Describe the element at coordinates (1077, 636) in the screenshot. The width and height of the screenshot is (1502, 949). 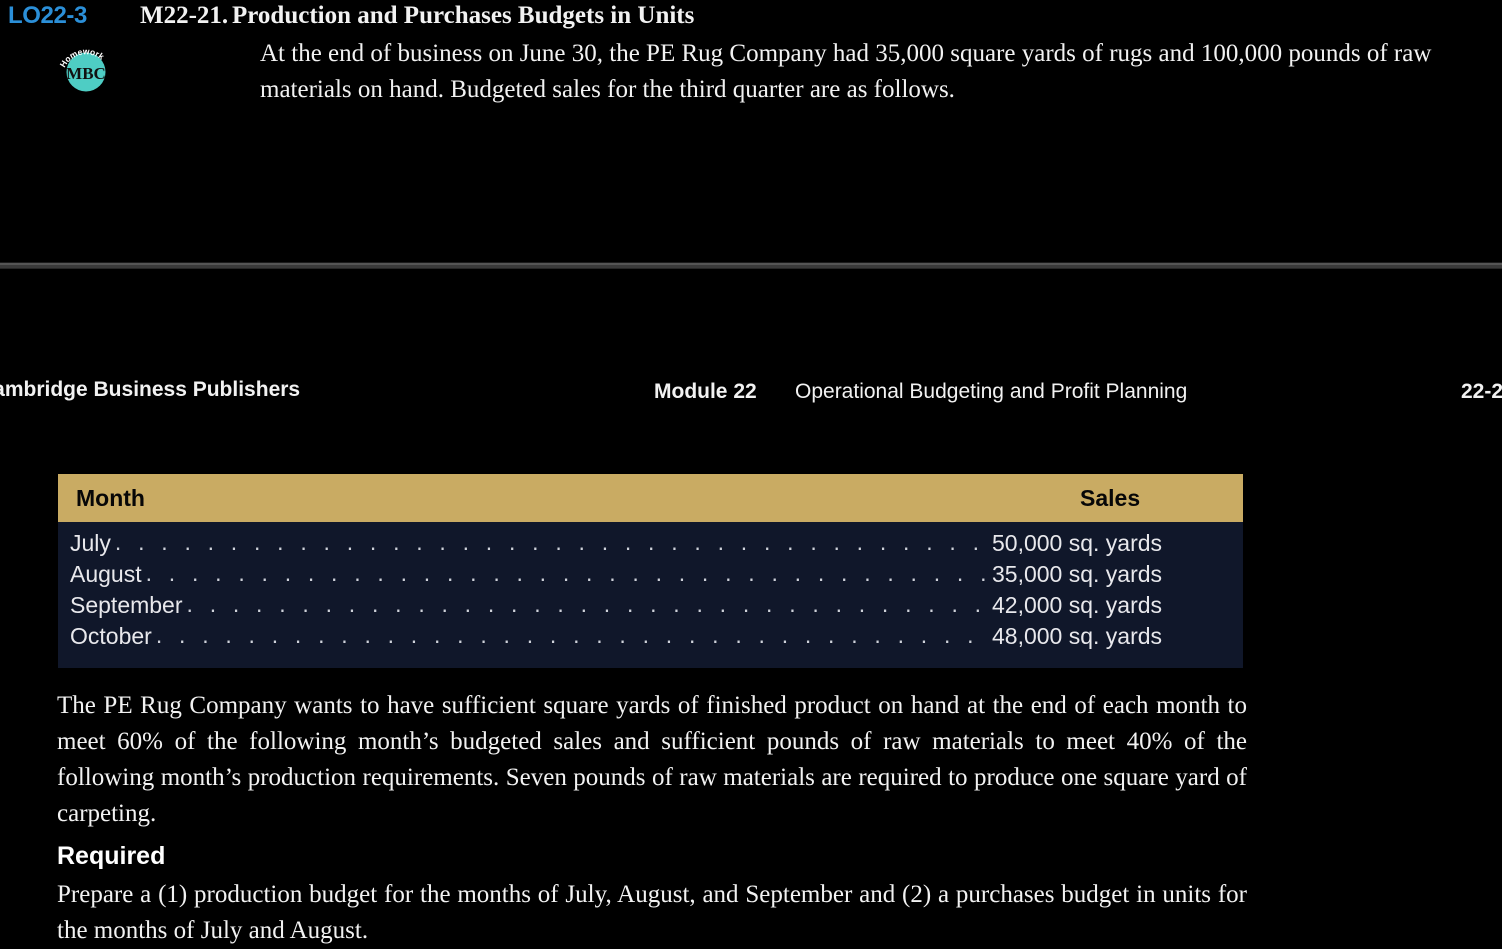
I see `sales-value: 48,000 sq. yards` at that location.